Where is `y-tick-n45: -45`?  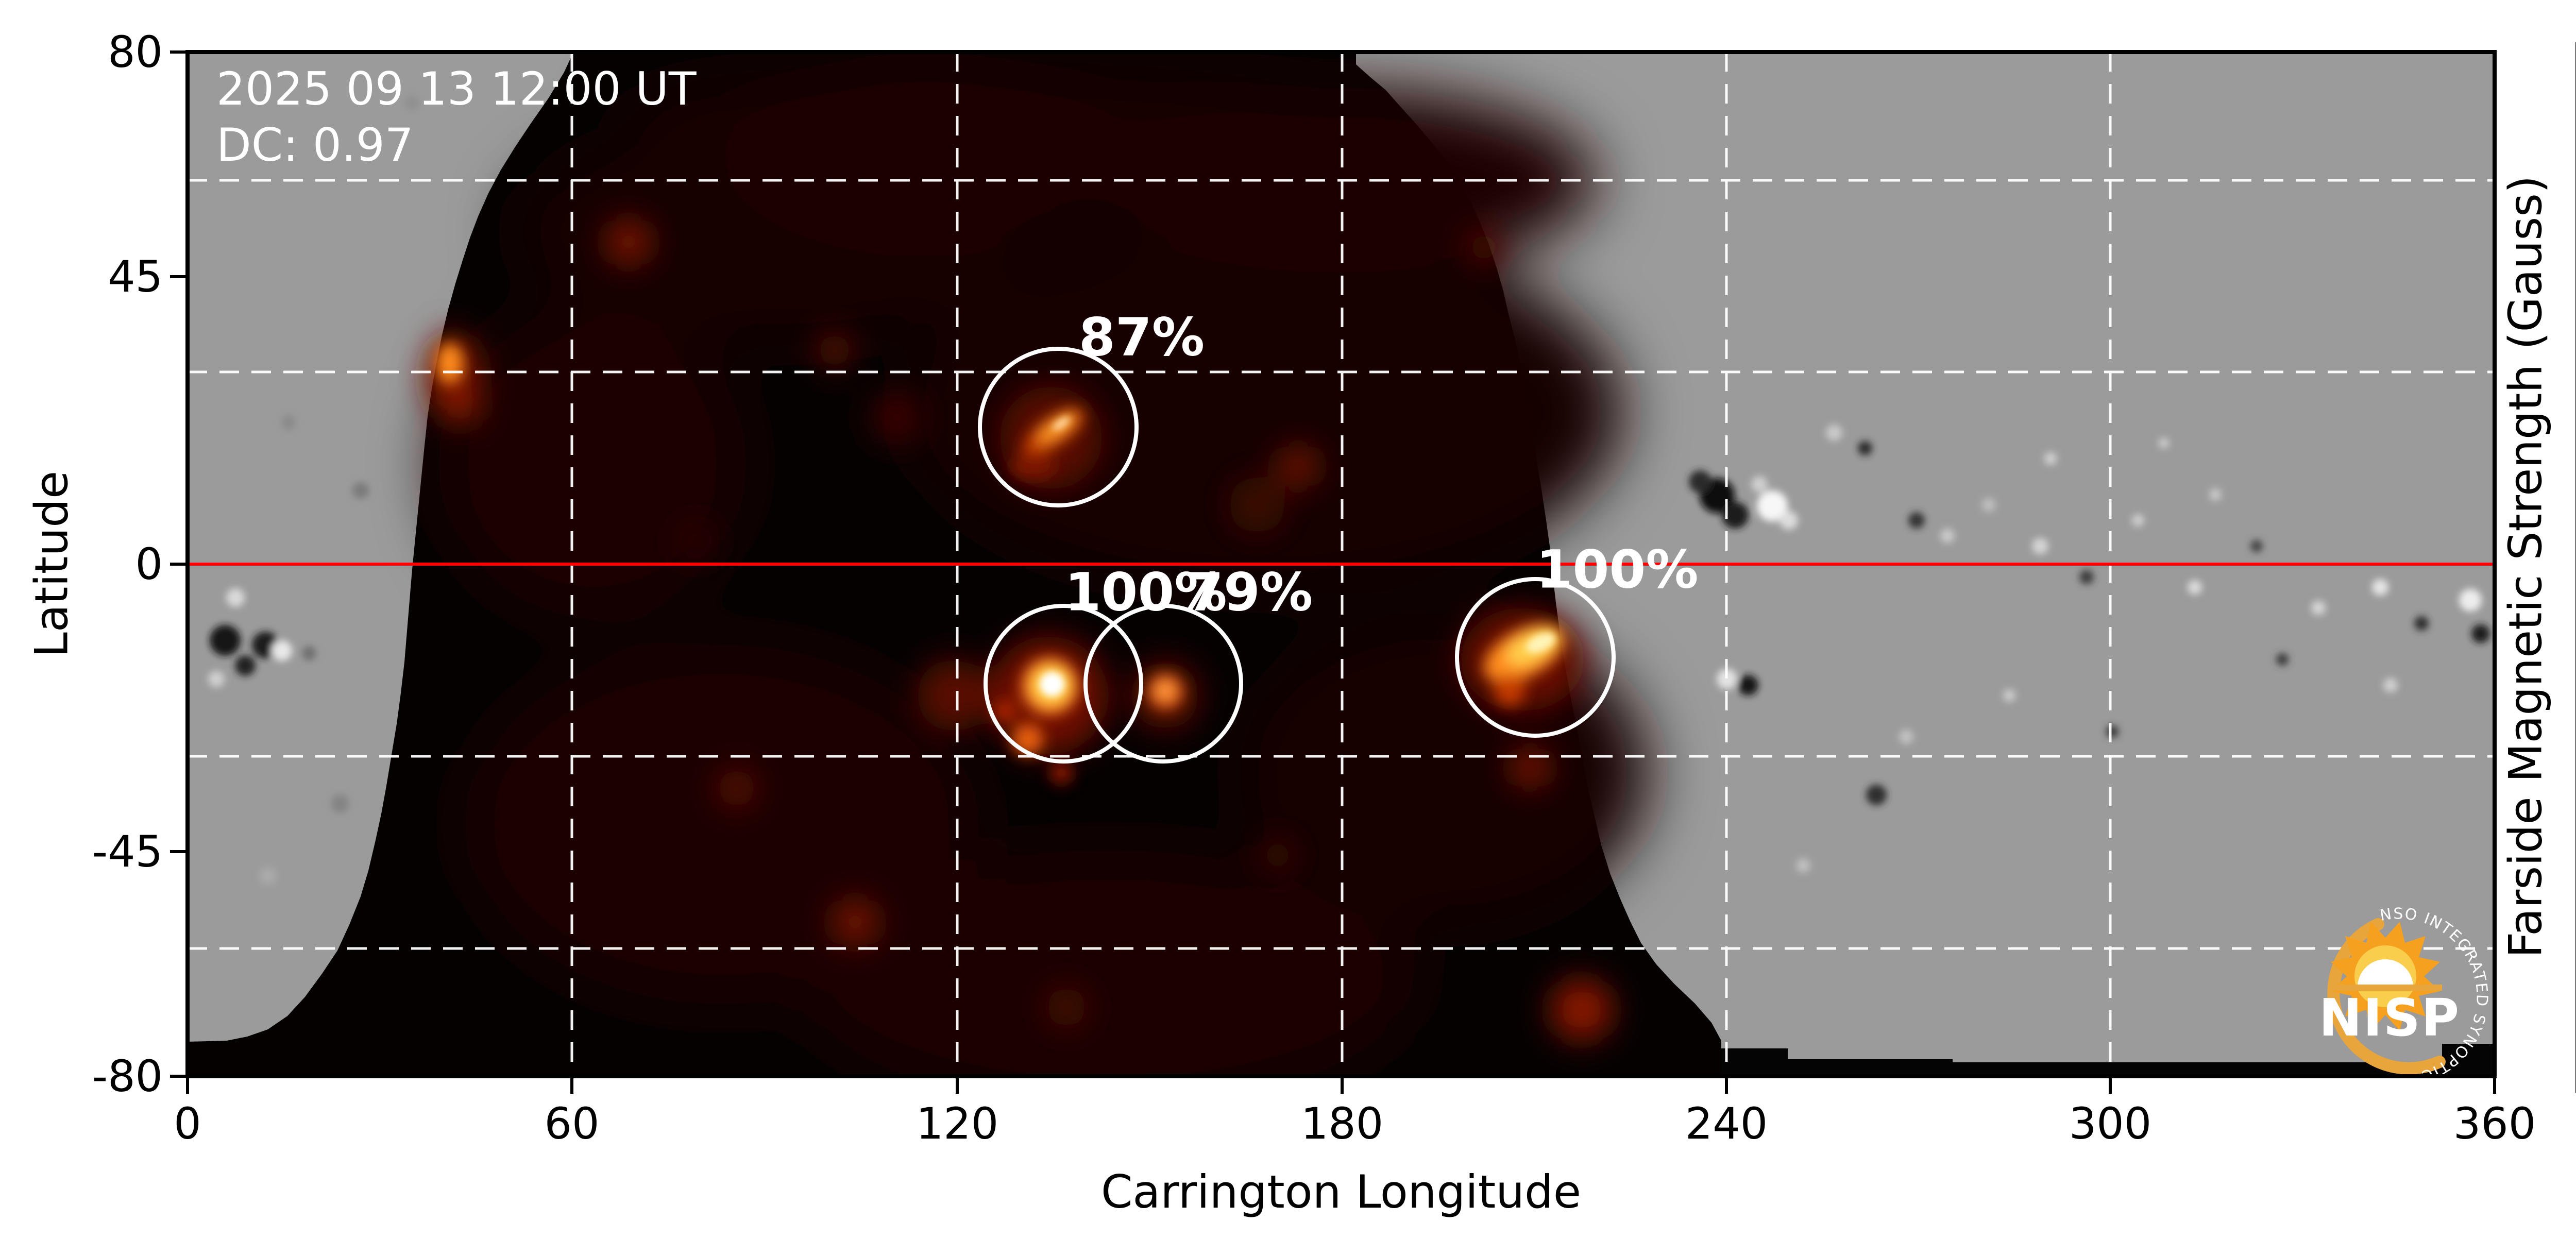 y-tick-n45: -45 is located at coordinates (127, 851).